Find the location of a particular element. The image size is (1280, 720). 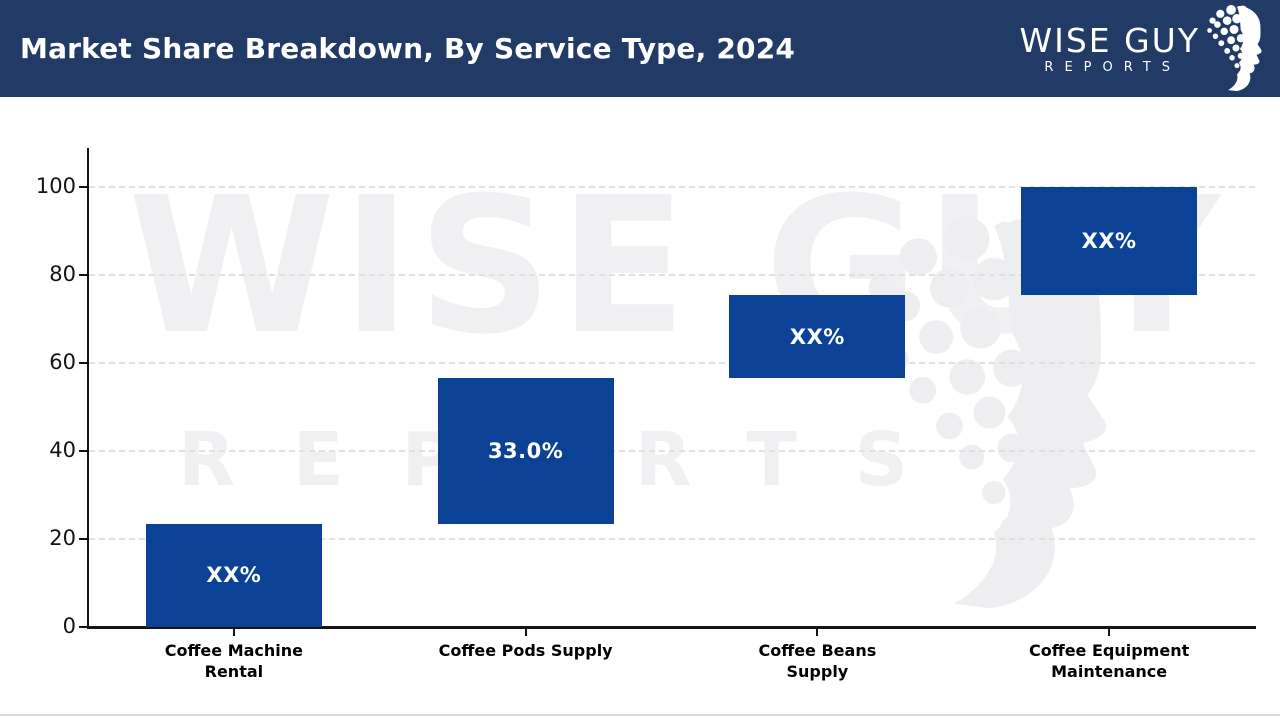

y-axis-line is located at coordinates (88, 387).